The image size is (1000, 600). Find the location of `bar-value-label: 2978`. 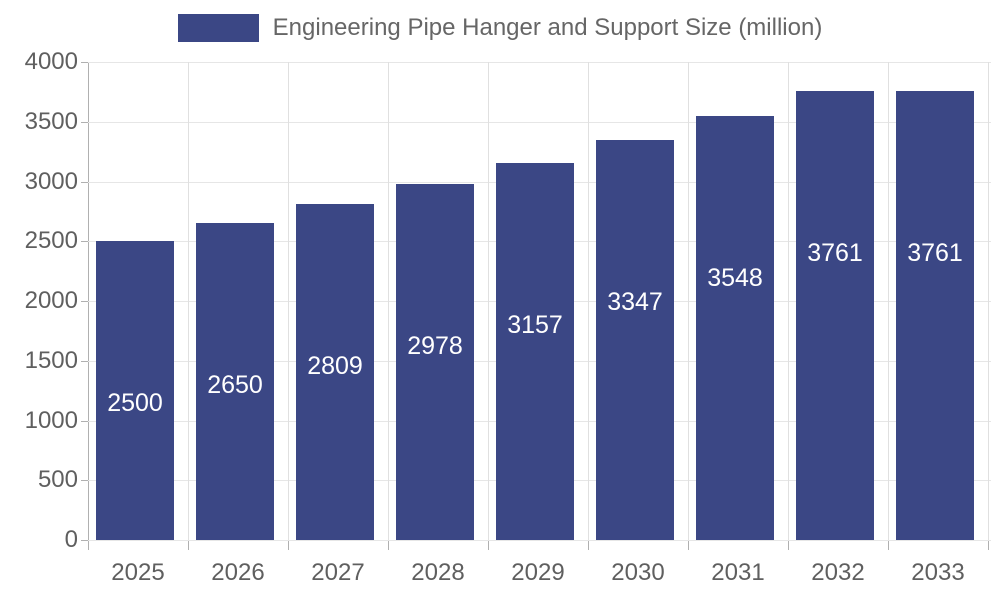

bar-value-label: 2978 is located at coordinates (435, 346).